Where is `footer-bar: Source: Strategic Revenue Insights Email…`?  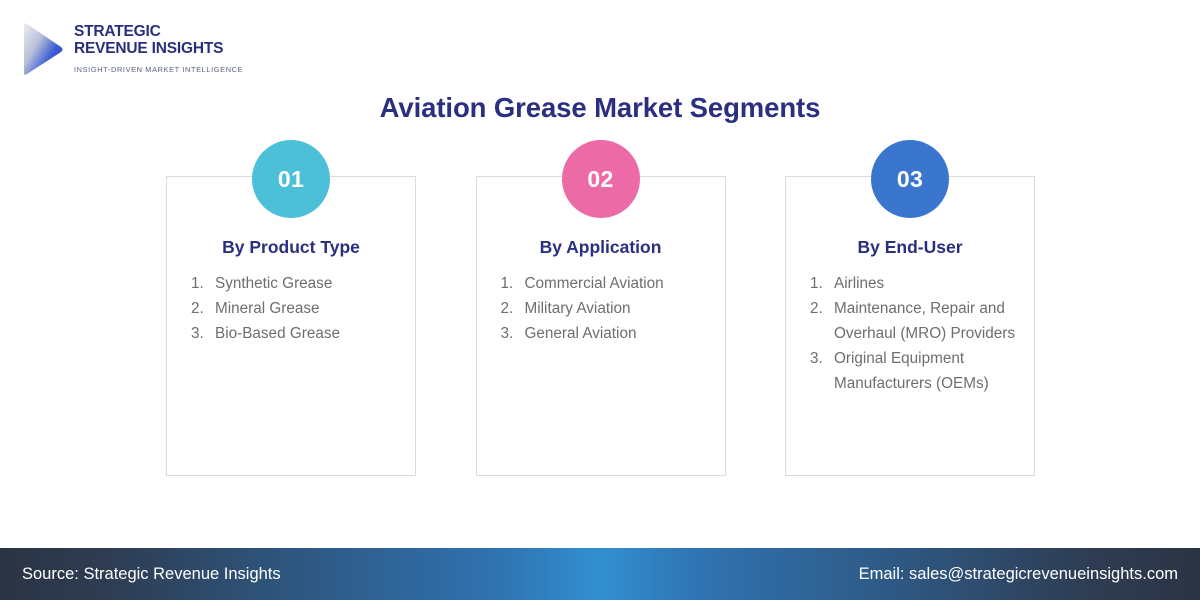
footer-bar: Source: Strategic Revenue Insights Email… is located at coordinates (600, 574).